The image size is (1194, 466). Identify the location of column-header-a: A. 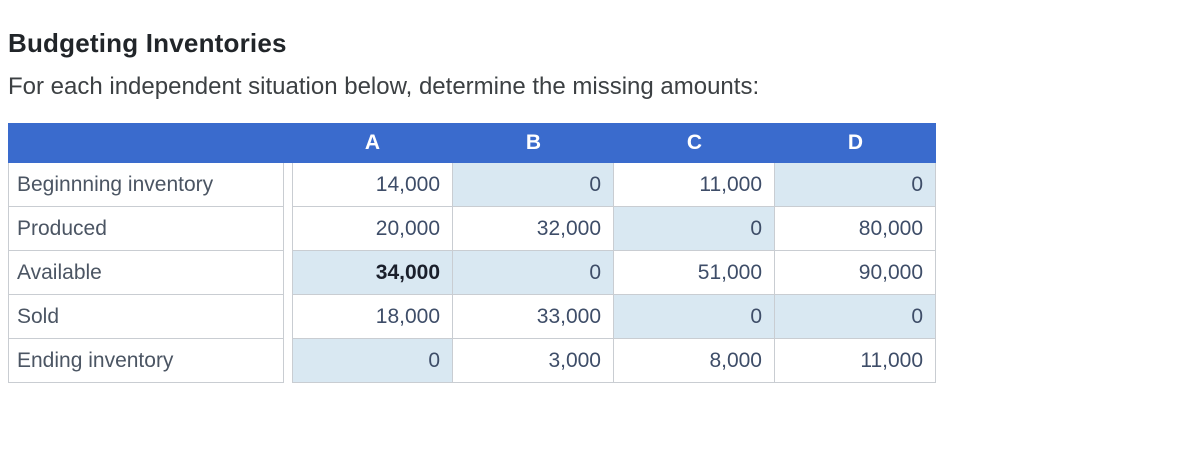
(372, 142).